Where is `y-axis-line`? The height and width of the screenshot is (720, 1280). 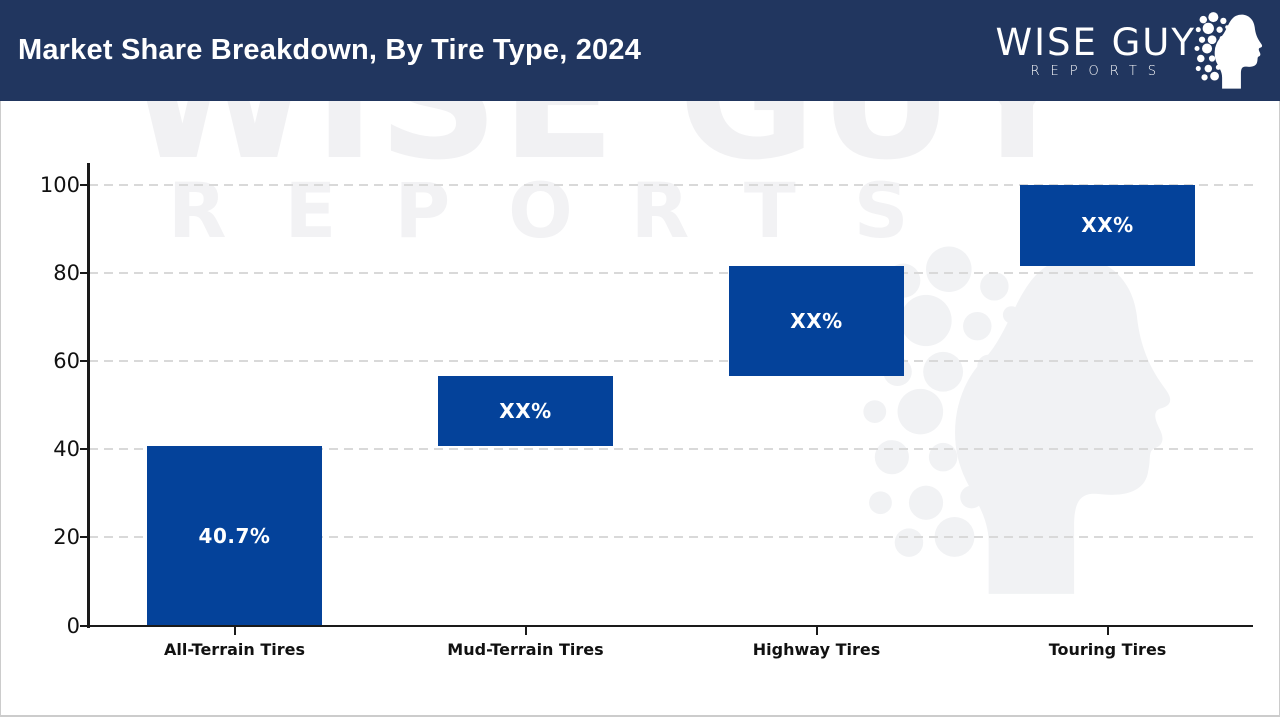 y-axis-line is located at coordinates (88, 395).